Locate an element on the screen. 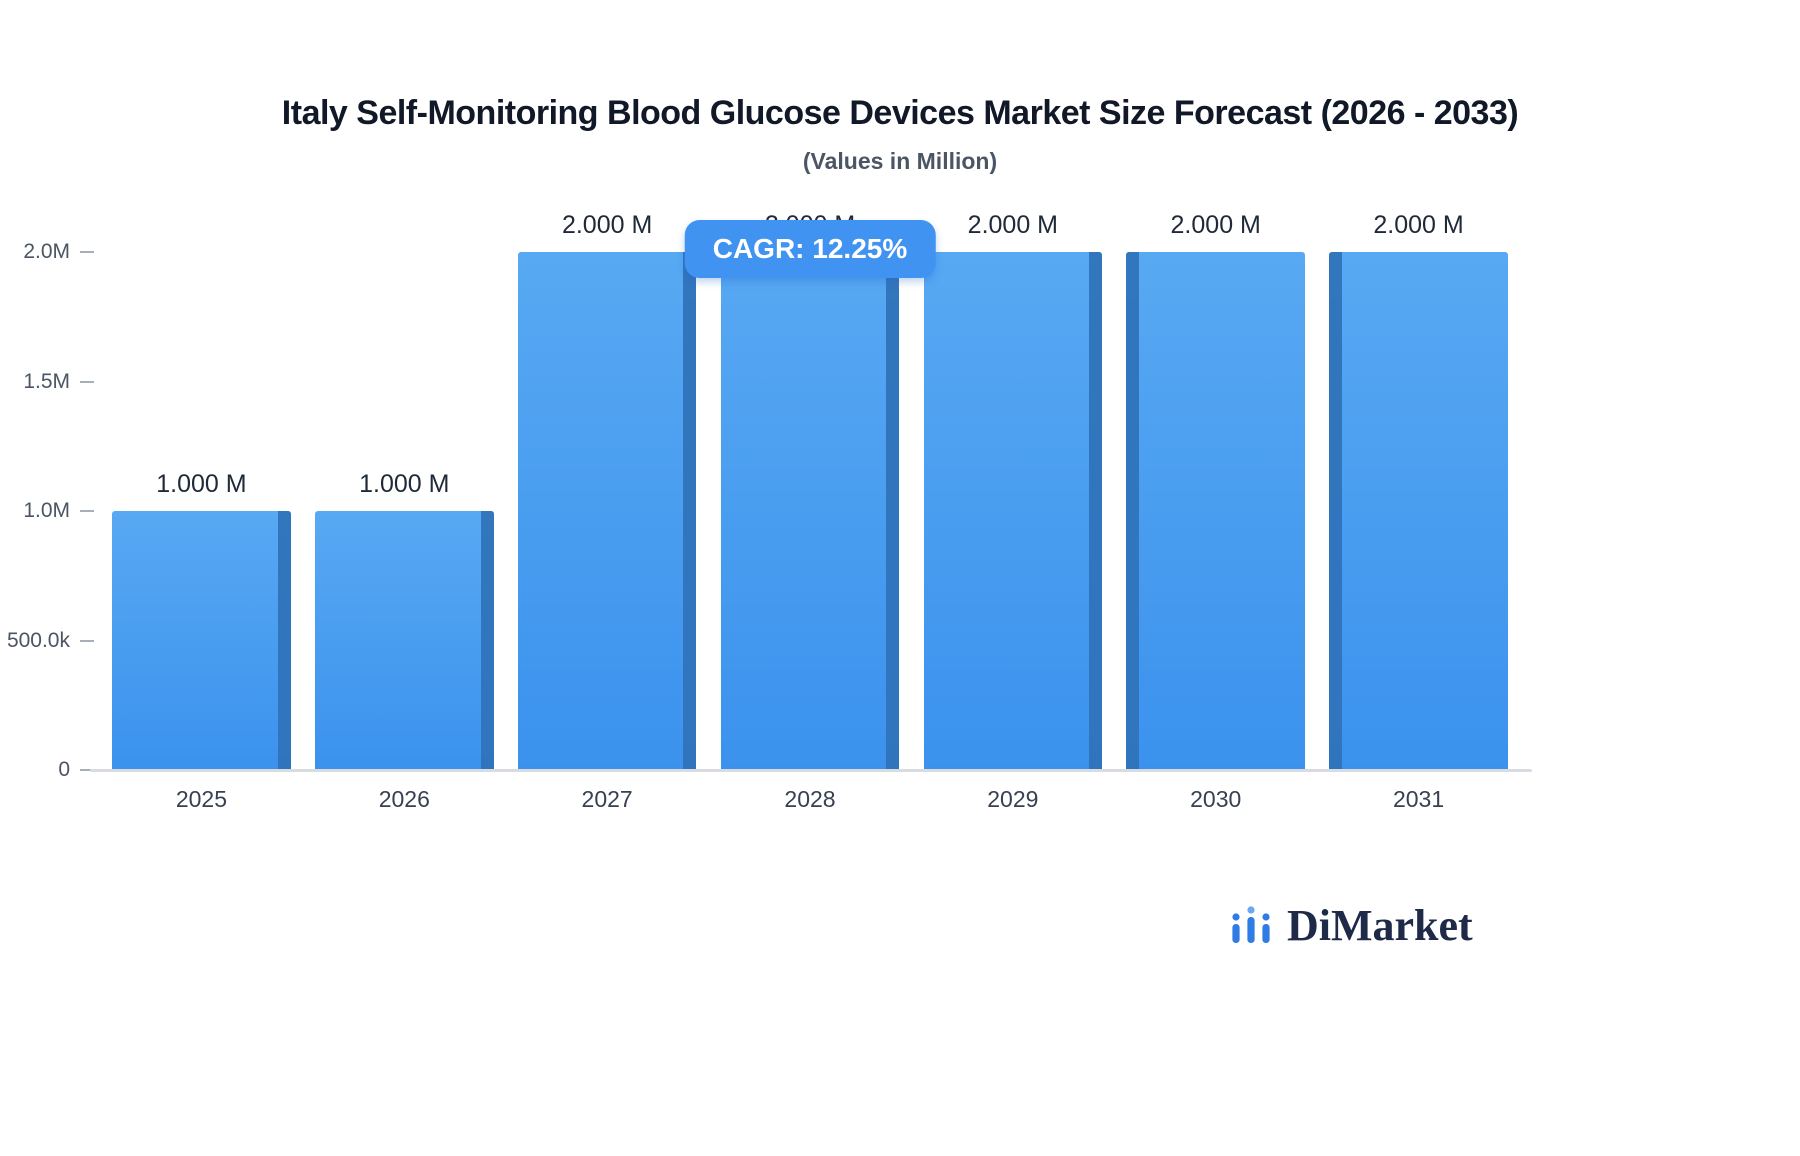  dimarket-logo-text: DiMarket is located at coordinates (1380, 925).